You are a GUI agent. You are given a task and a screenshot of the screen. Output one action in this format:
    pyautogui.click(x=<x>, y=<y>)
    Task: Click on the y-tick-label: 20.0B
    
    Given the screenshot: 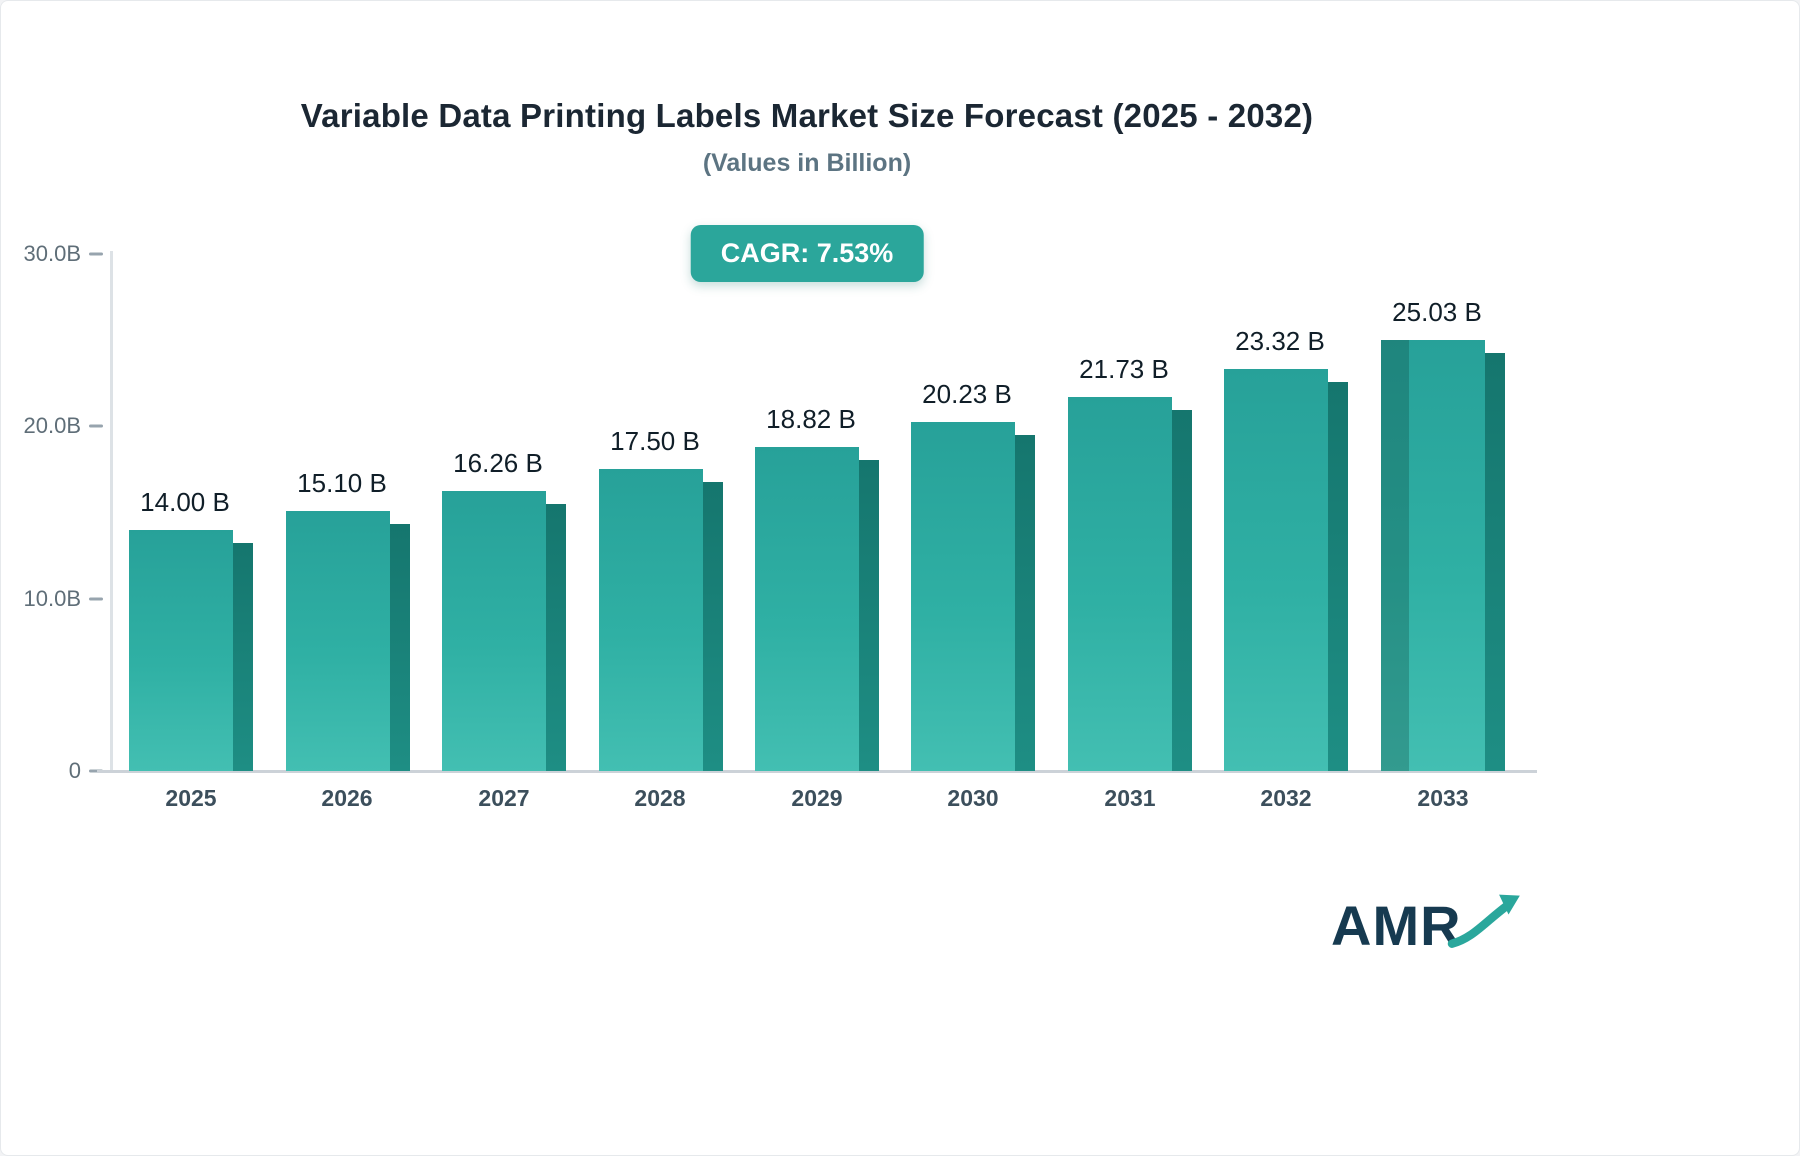 What is the action you would take?
    pyautogui.click(x=52, y=426)
    